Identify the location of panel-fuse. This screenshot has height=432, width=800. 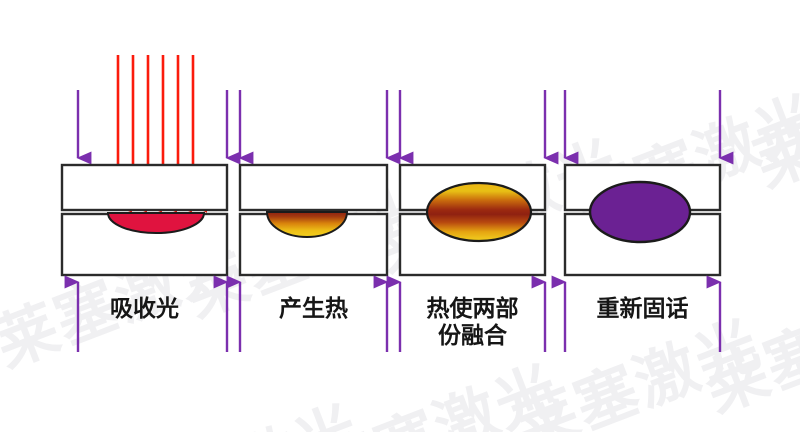
(472, 221).